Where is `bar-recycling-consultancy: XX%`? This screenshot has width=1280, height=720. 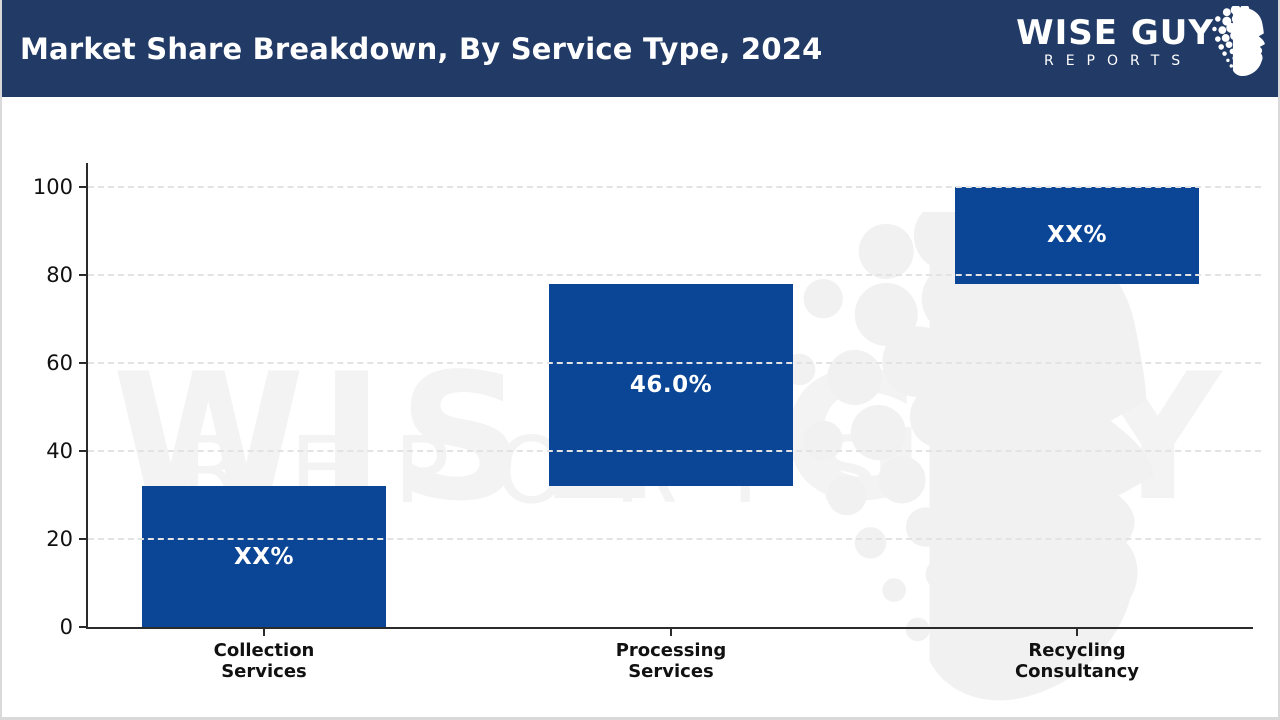
bar-recycling-consultancy: XX% is located at coordinates (1077, 235).